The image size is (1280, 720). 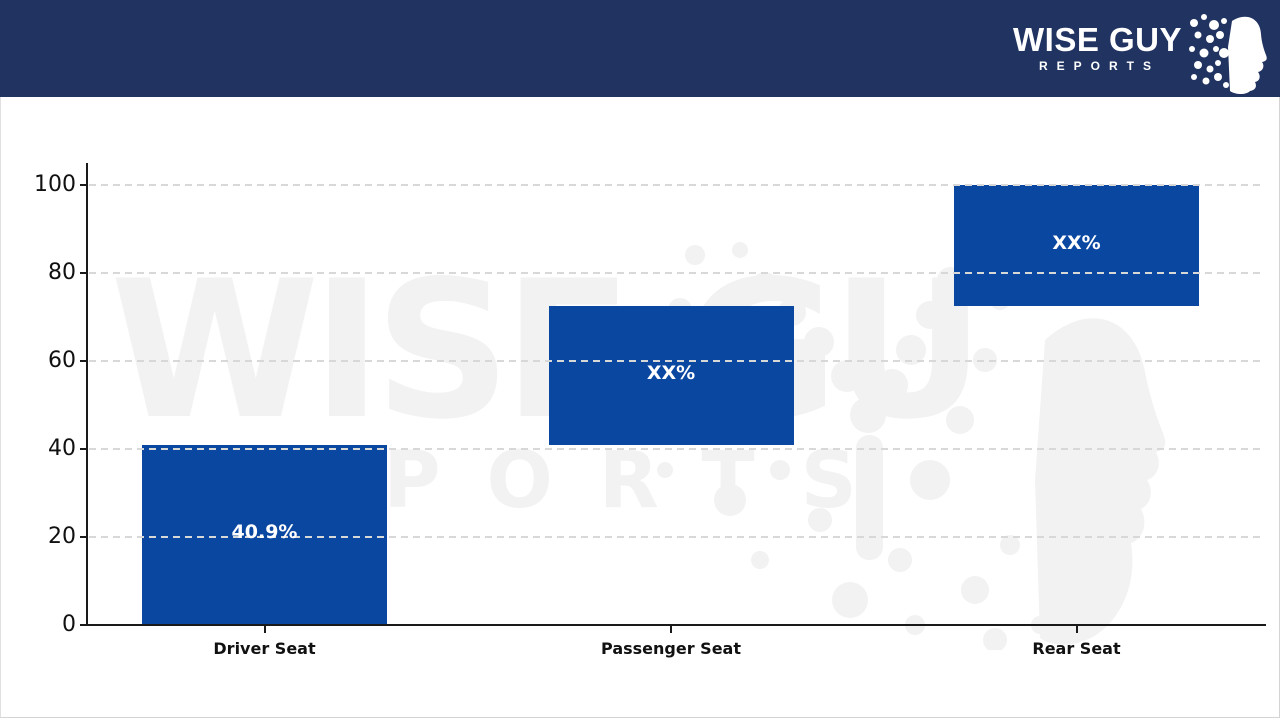 I want to click on x-axis-line, so click(x=676, y=625).